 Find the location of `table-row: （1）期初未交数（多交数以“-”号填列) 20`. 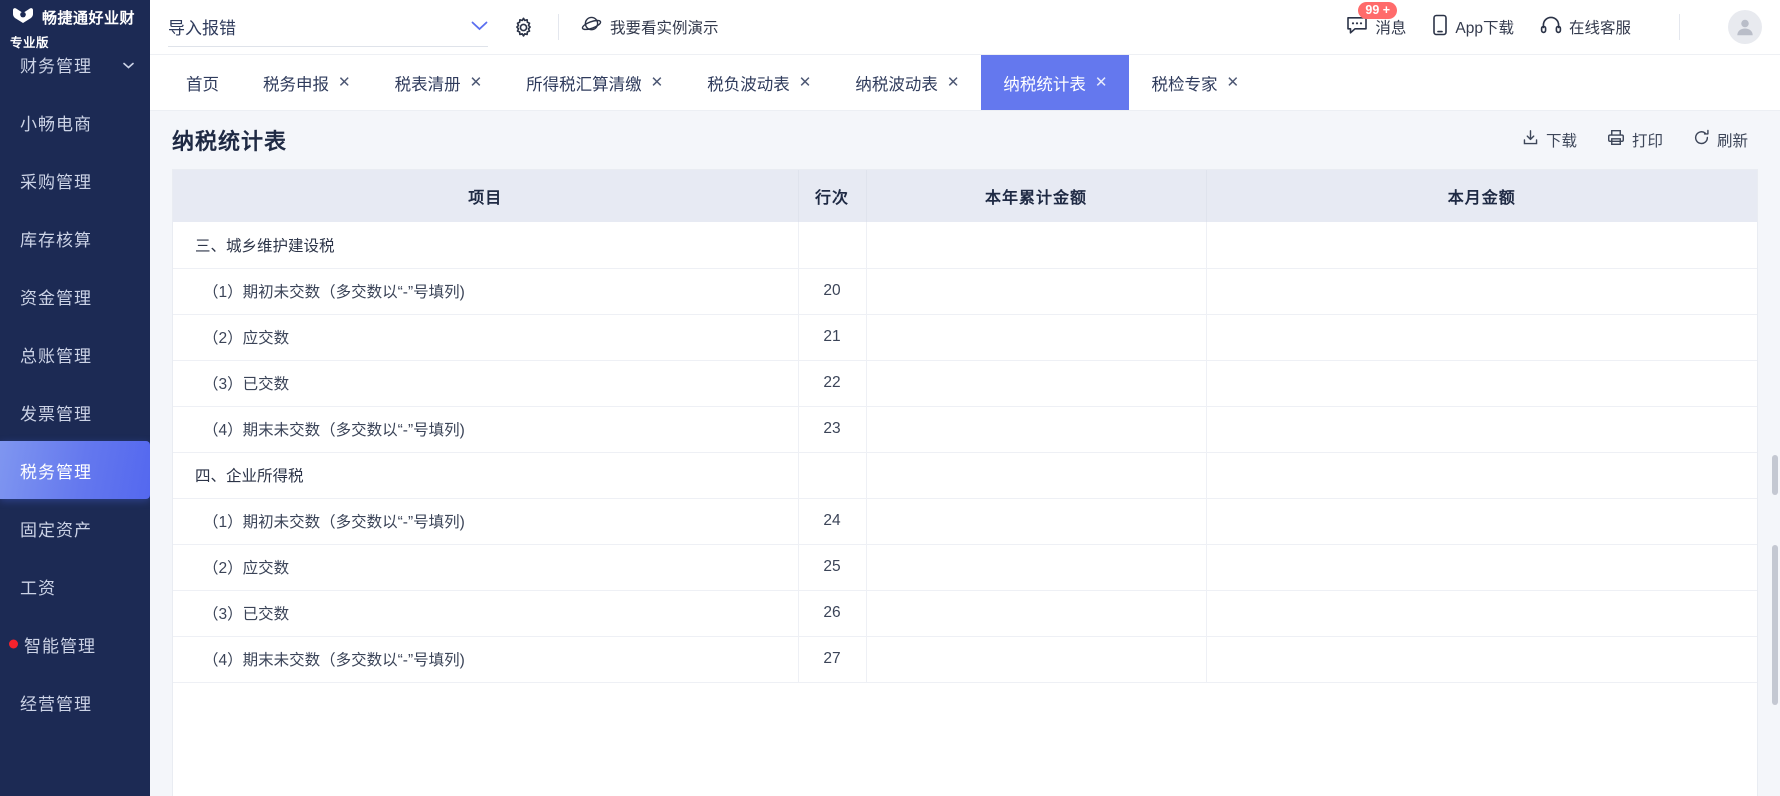

table-row: （1）期初未交数（多交数以“-”号填列) 20 is located at coordinates (965, 291).